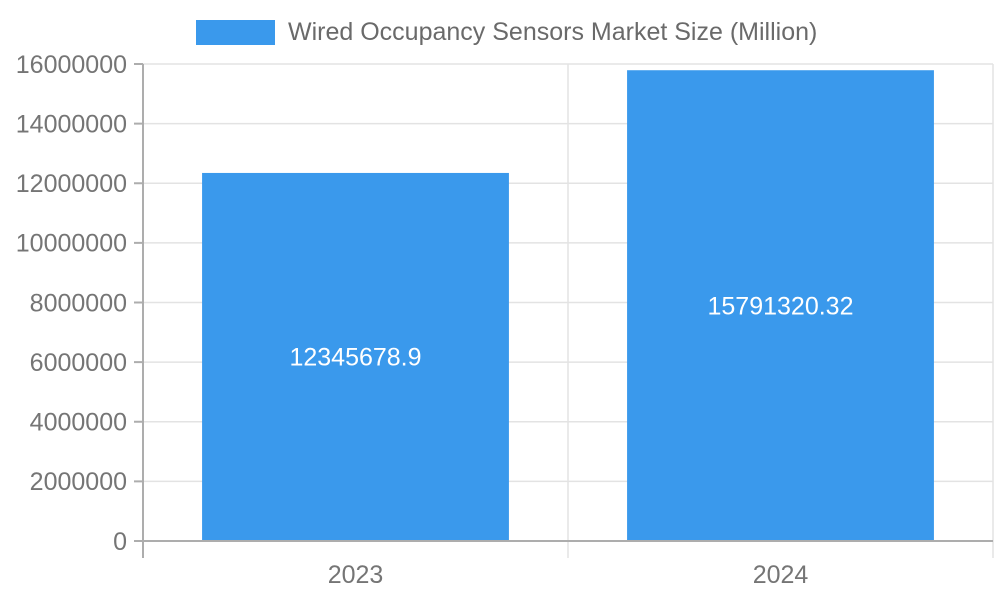 The image size is (1000, 600). Describe the element at coordinates (78, 363) in the screenshot. I see `y-tick-label: 6000000` at that location.